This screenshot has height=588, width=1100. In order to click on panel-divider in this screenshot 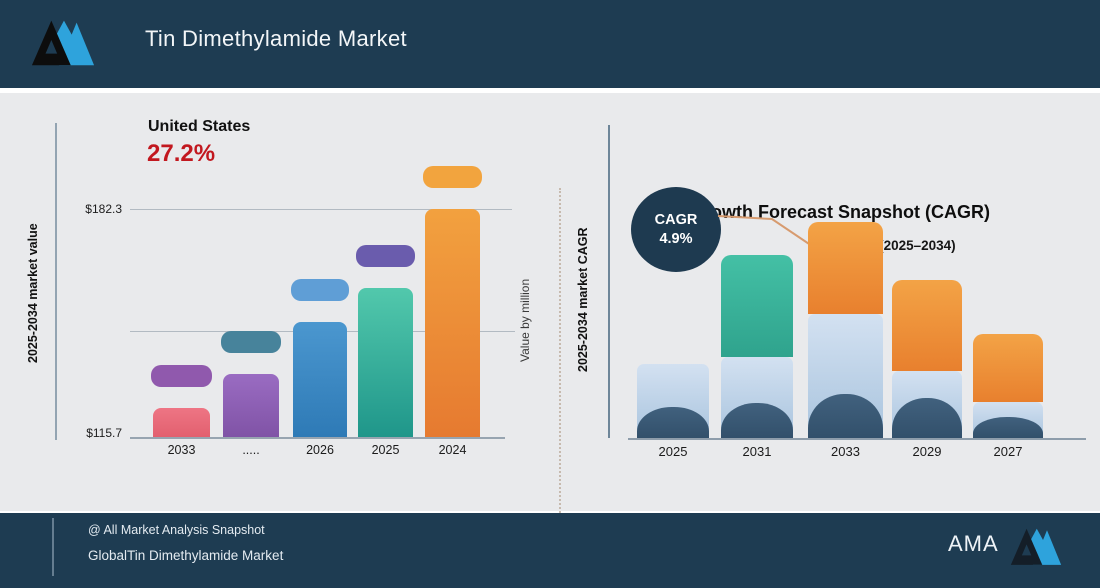, I will do `click(560, 386)`.